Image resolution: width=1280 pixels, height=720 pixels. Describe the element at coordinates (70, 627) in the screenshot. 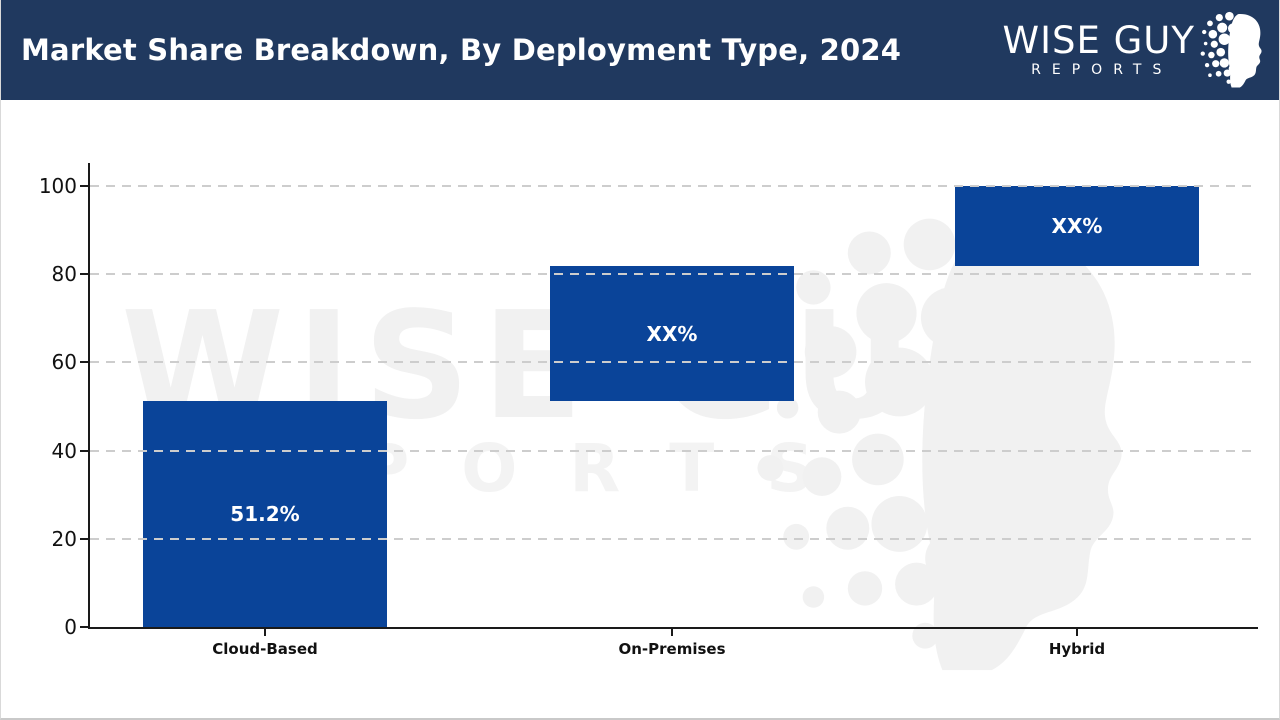

I see `y-tick-label-0: 0` at that location.